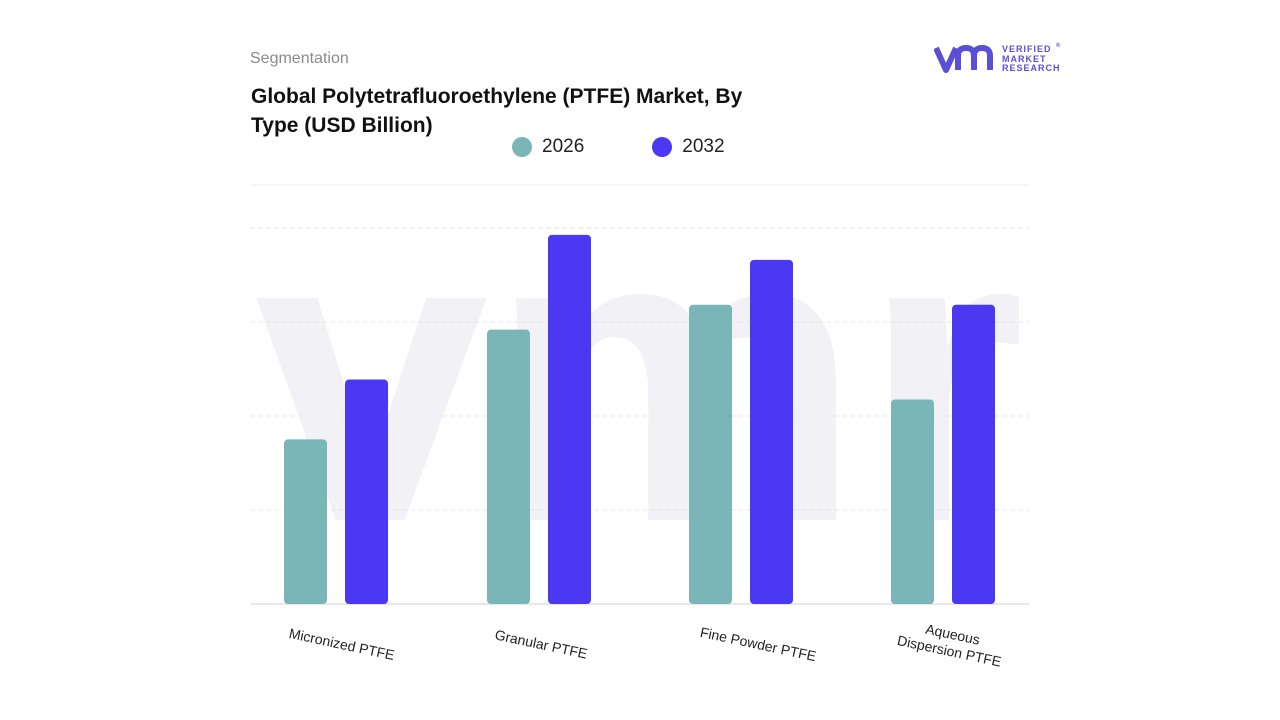 The width and height of the screenshot is (1280, 720). I want to click on logo-line-2: MARKET, so click(1024, 58).